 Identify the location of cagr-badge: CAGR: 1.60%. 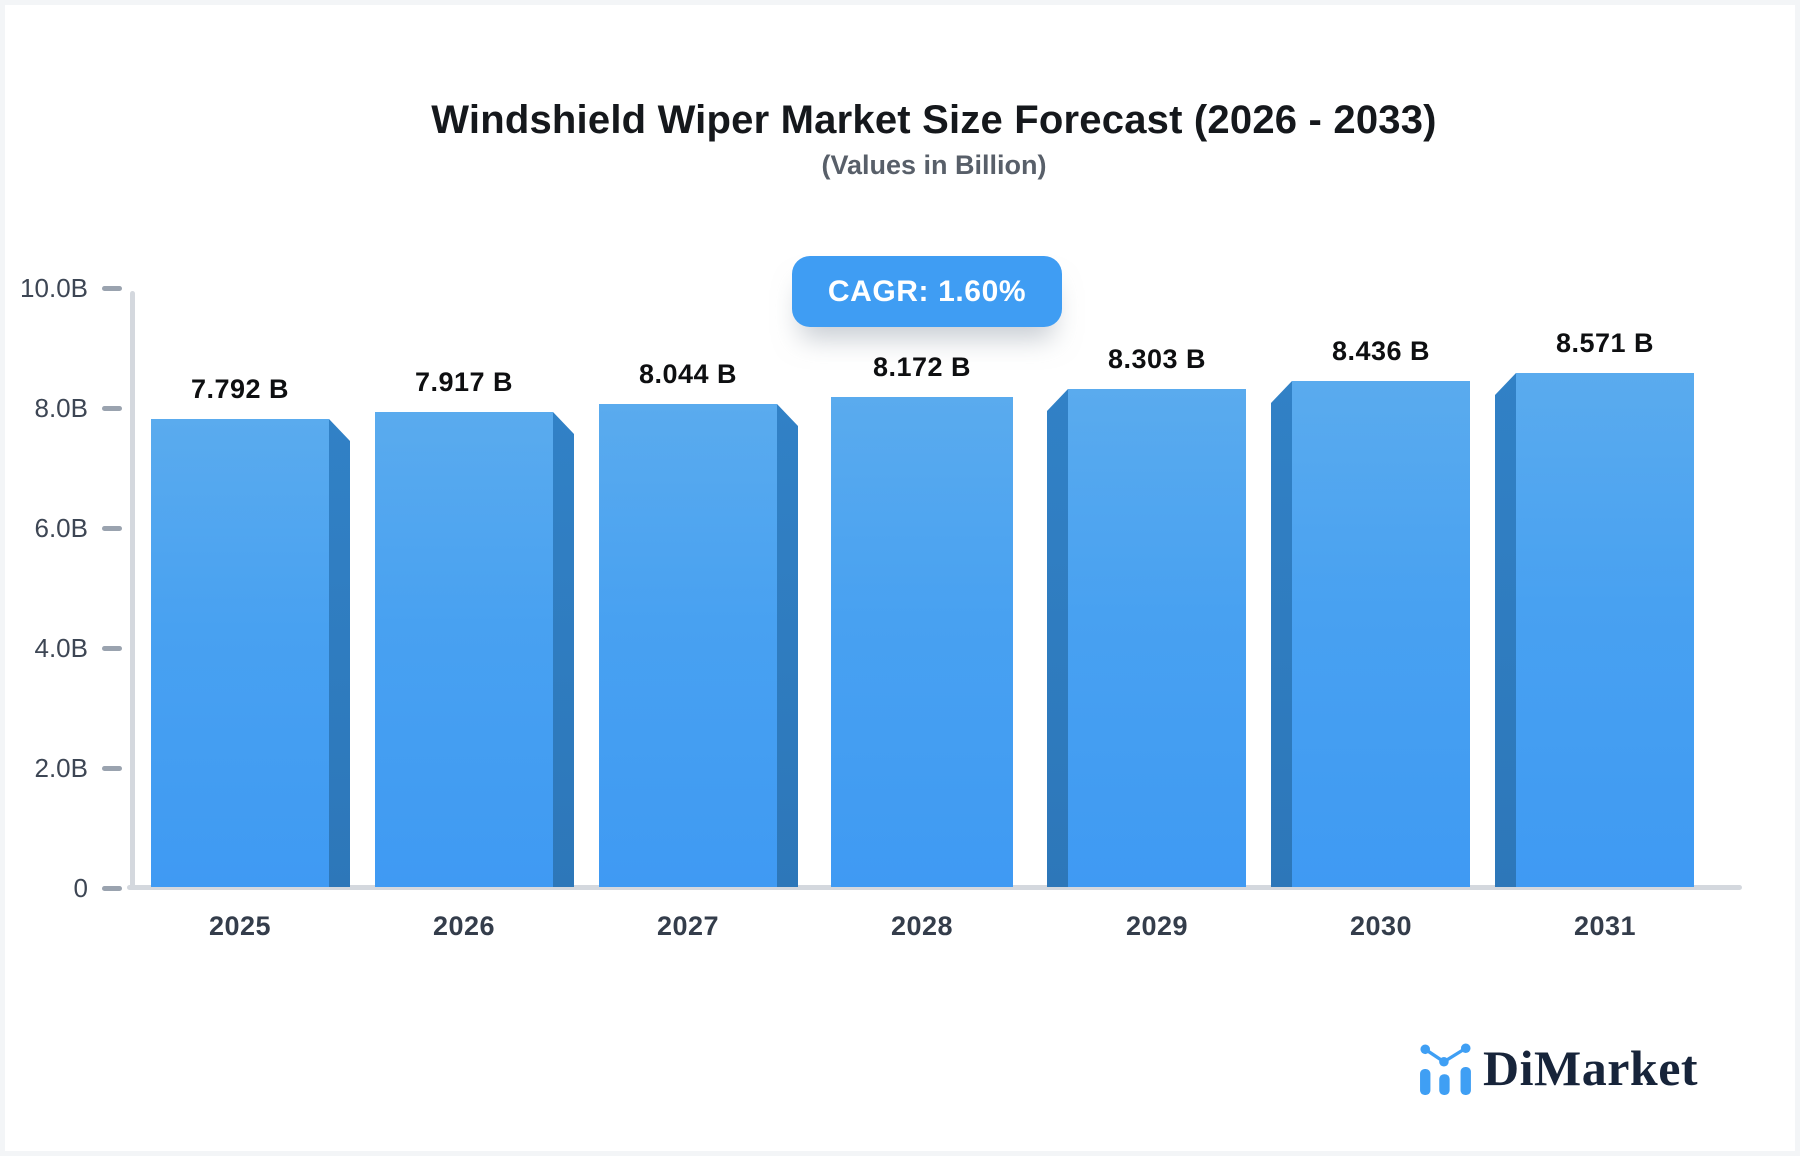
(927, 291).